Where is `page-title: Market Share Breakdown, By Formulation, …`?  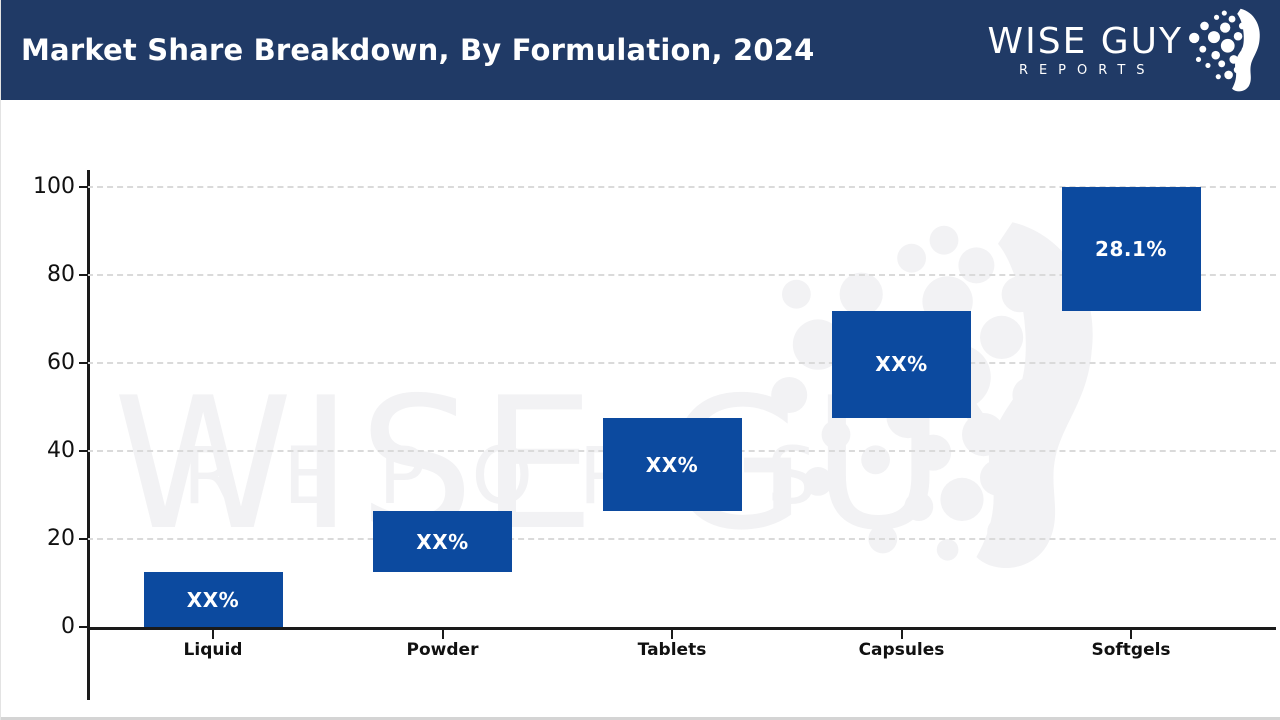 page-title: Market Share Breakdown, By Formulation, … is located at coordinates (418, 50).